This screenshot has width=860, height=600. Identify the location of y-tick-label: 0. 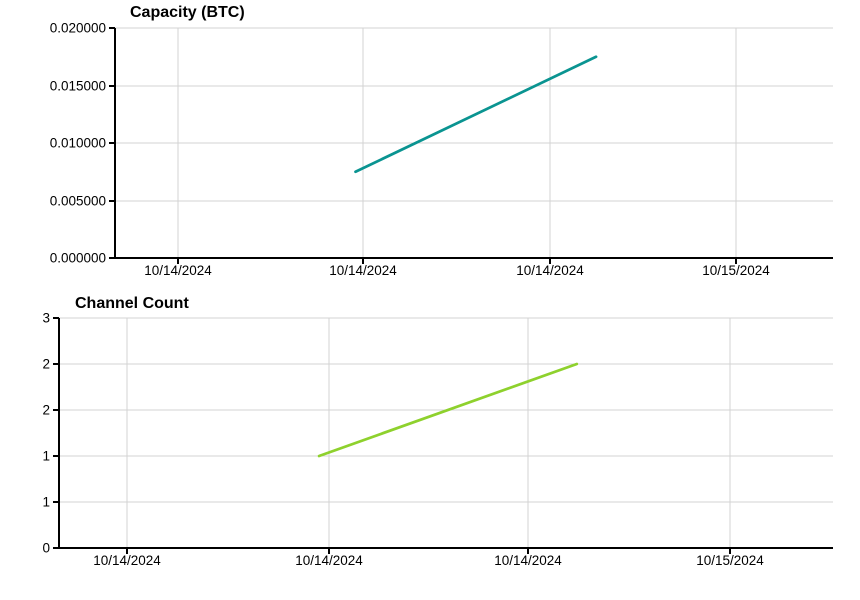
(46, 548).